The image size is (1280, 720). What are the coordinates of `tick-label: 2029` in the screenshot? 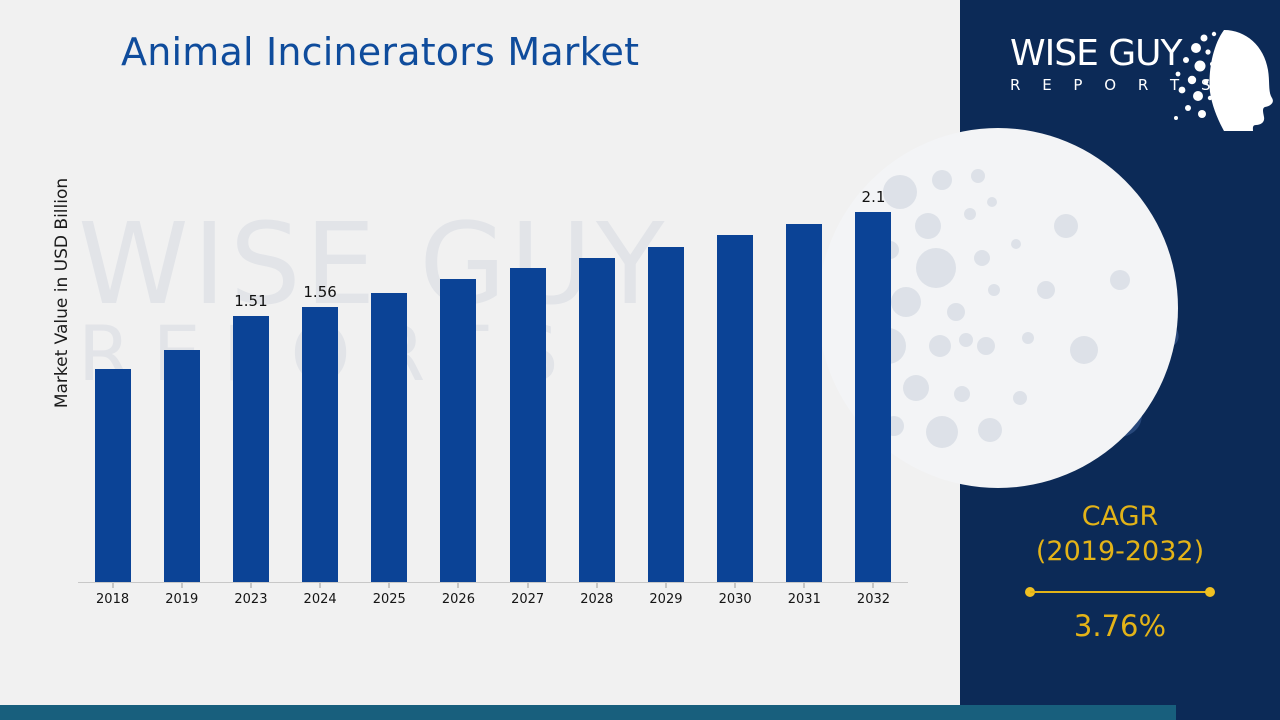 It's located at (666, 599).